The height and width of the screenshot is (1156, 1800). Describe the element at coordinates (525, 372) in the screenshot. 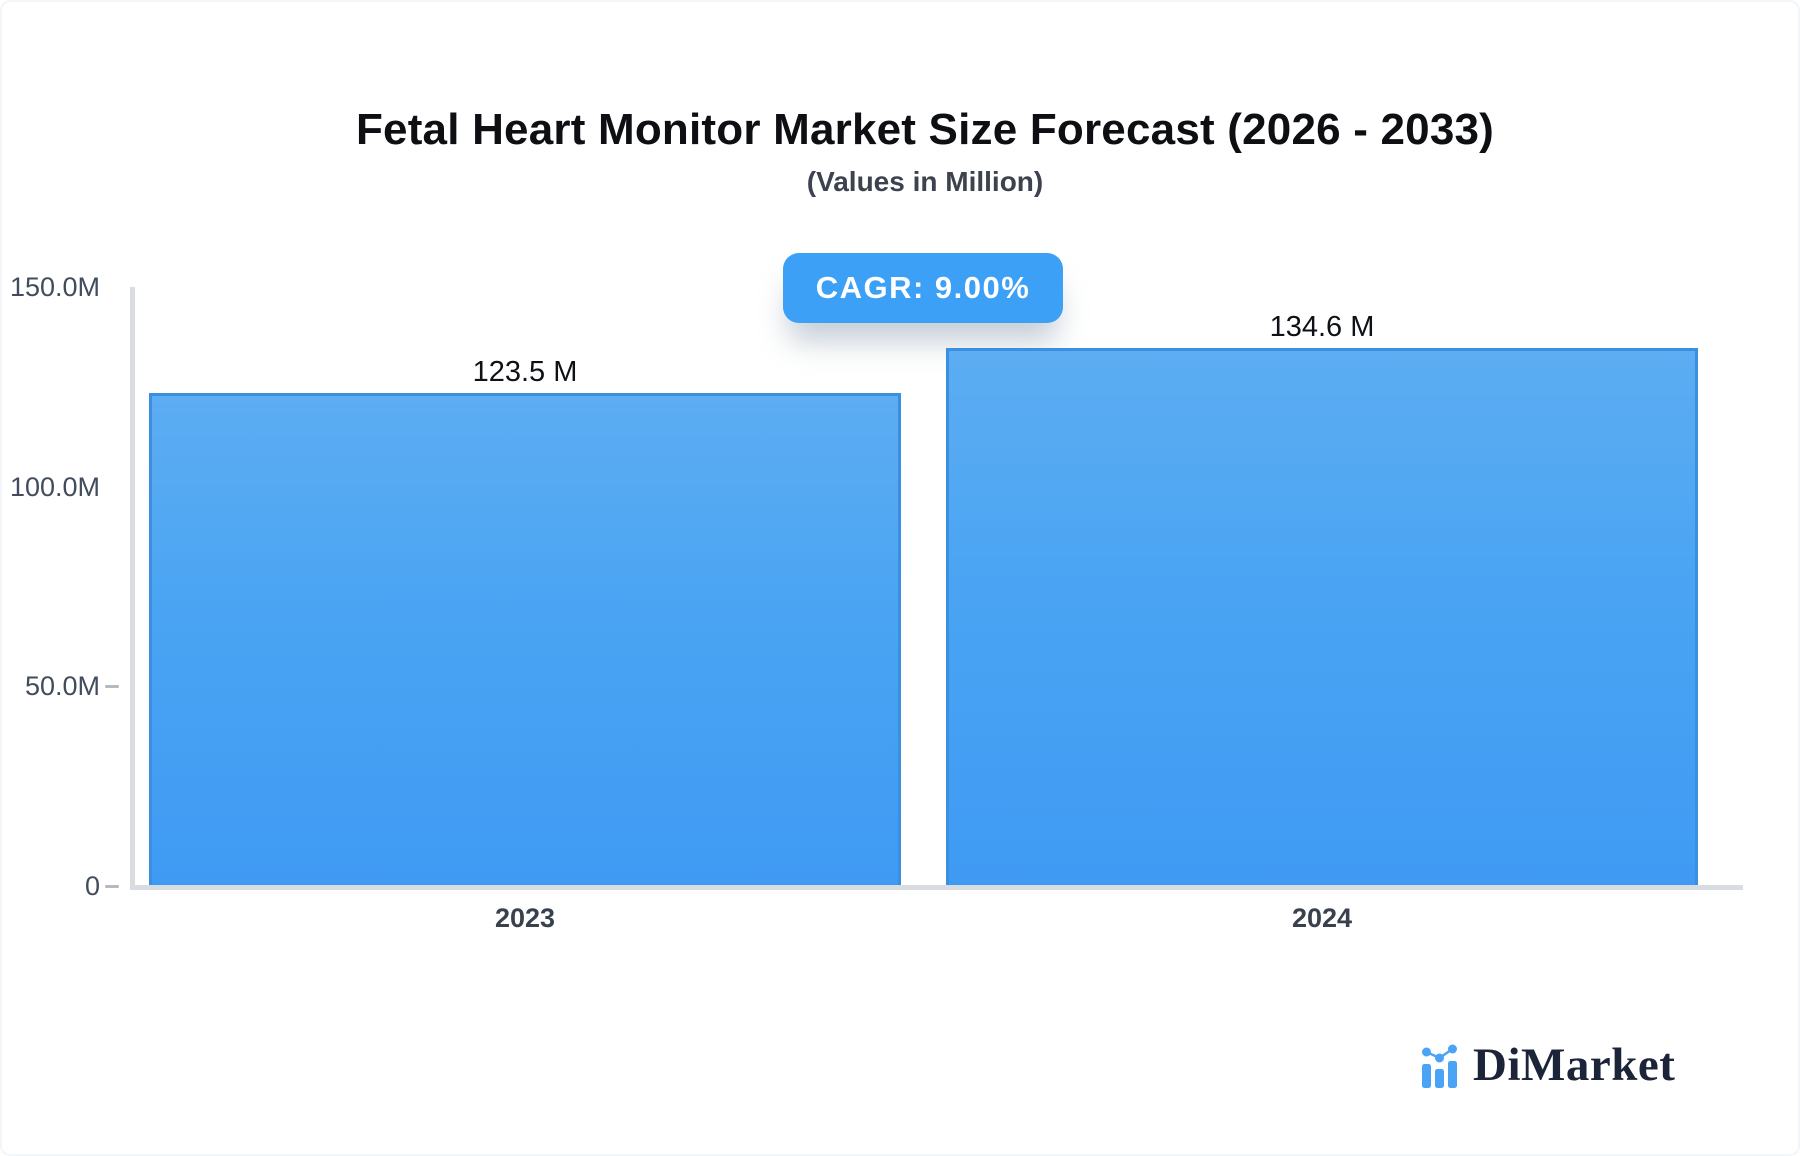

I see `bar-value-label-2023: 123.5 M` at that location.